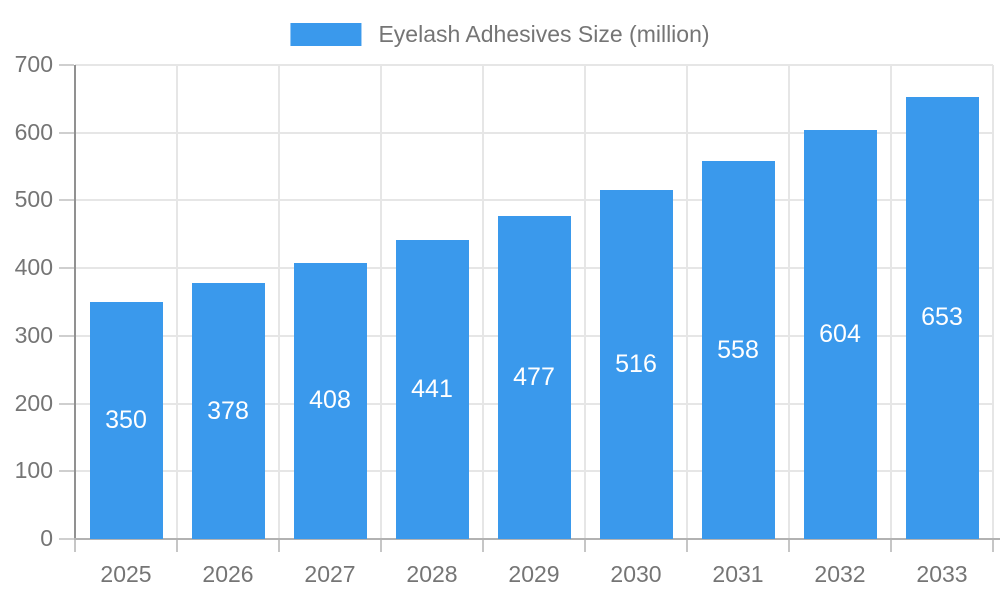  Describe the element at coordinates (46, 538) in the screenshot. I see `y-tick-label: 0` at that location.